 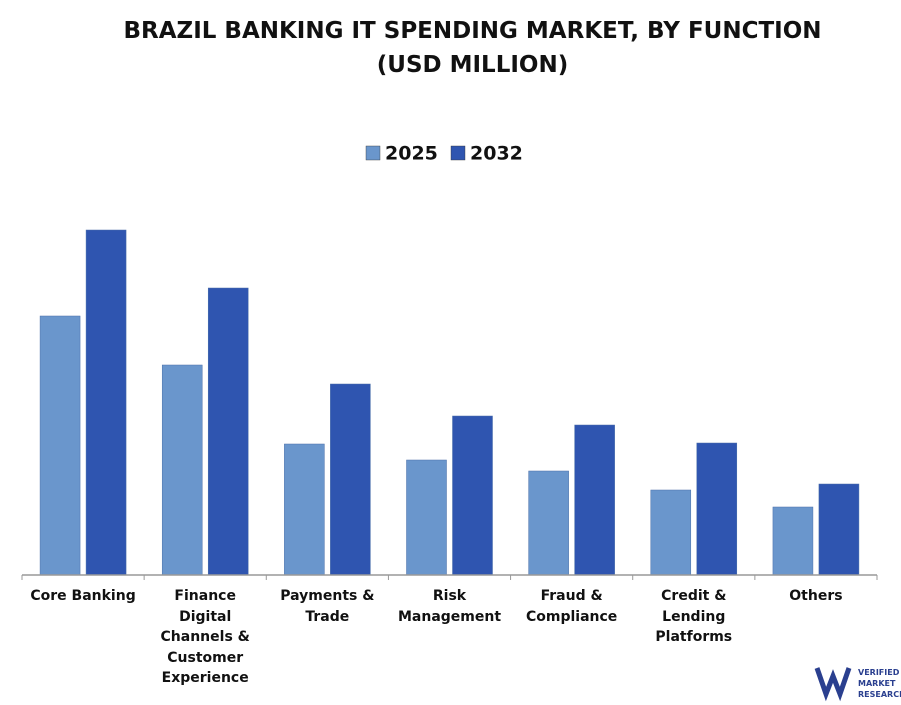 What do you see at coordinates (411, 154) in the screenshot?
I see `legend-label: 2025` at bounding box center [411, 154].